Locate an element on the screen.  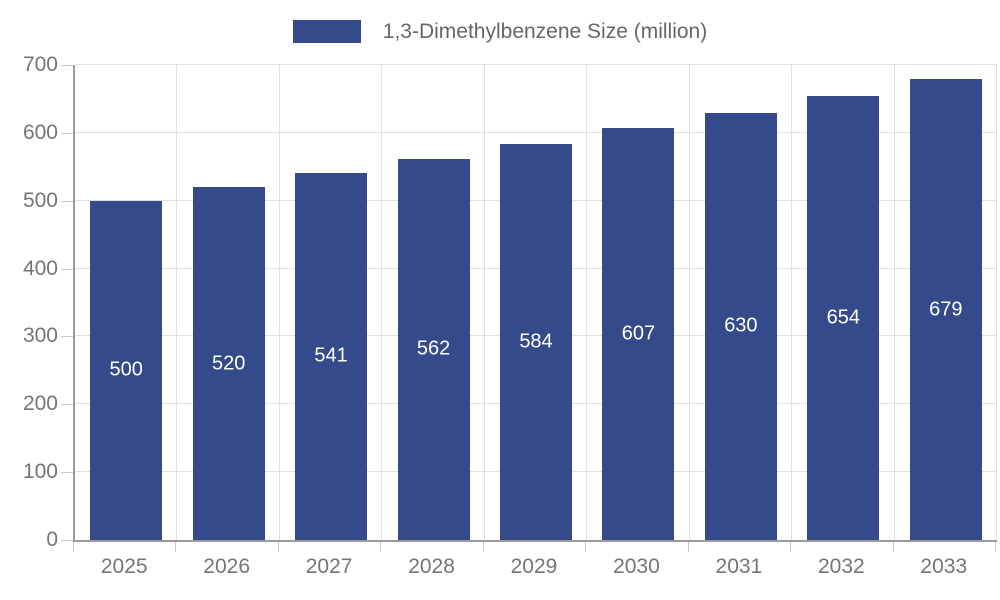
x-tick-label: 2027 is located at coordinates (329, 566).